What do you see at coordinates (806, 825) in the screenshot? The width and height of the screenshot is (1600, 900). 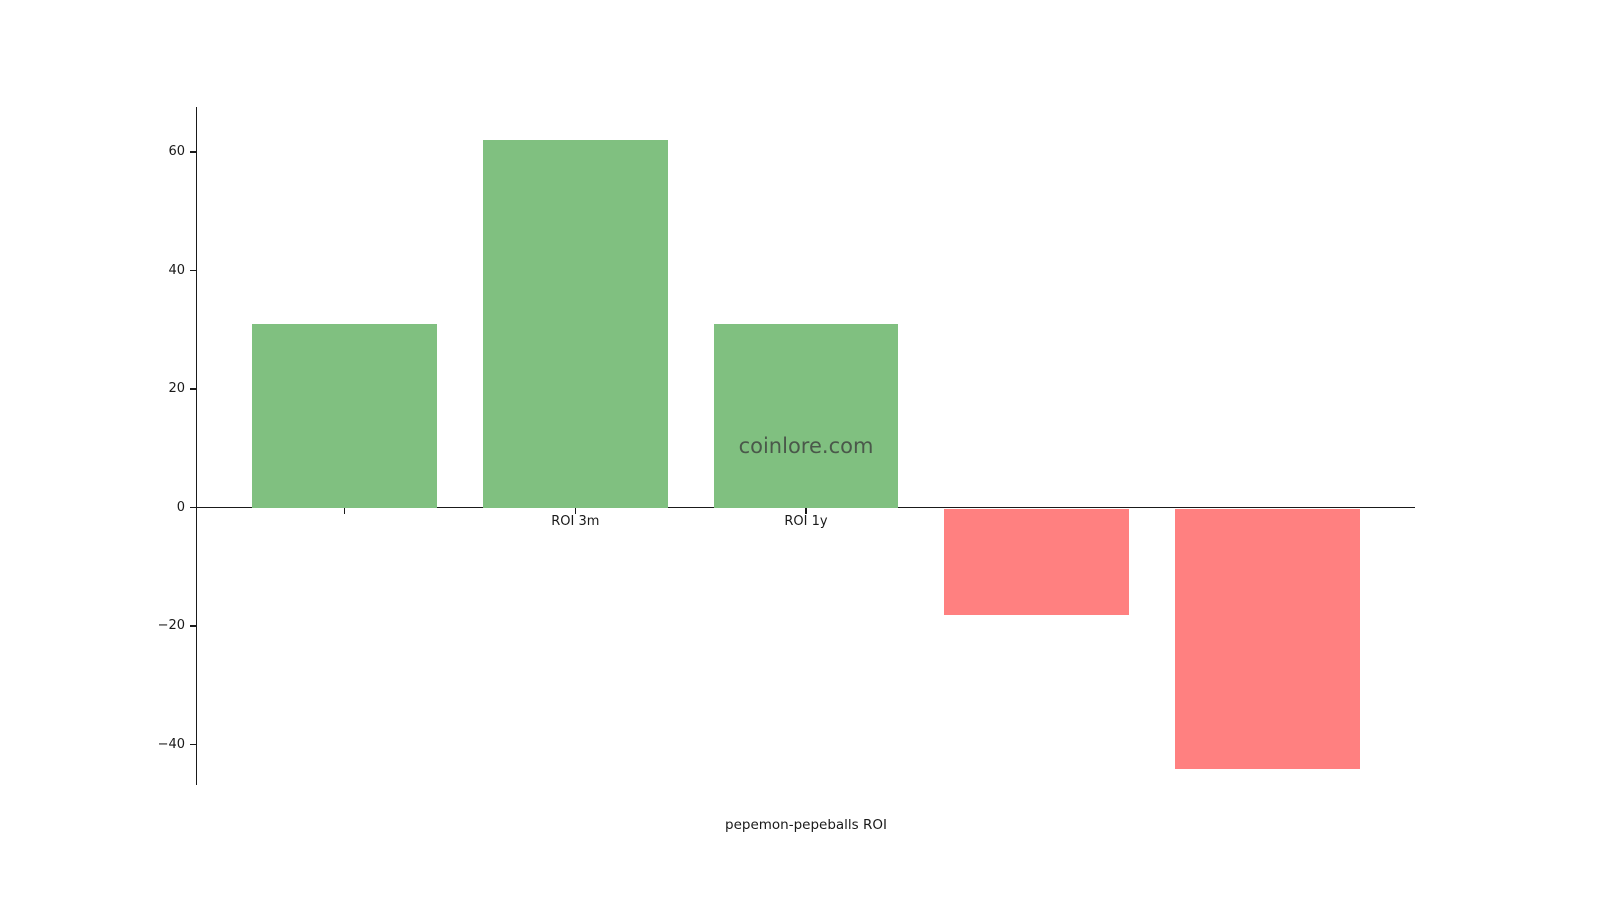 I see `chart-title: pepemon-pepeballs ROI` at bounding box center [806, 825].